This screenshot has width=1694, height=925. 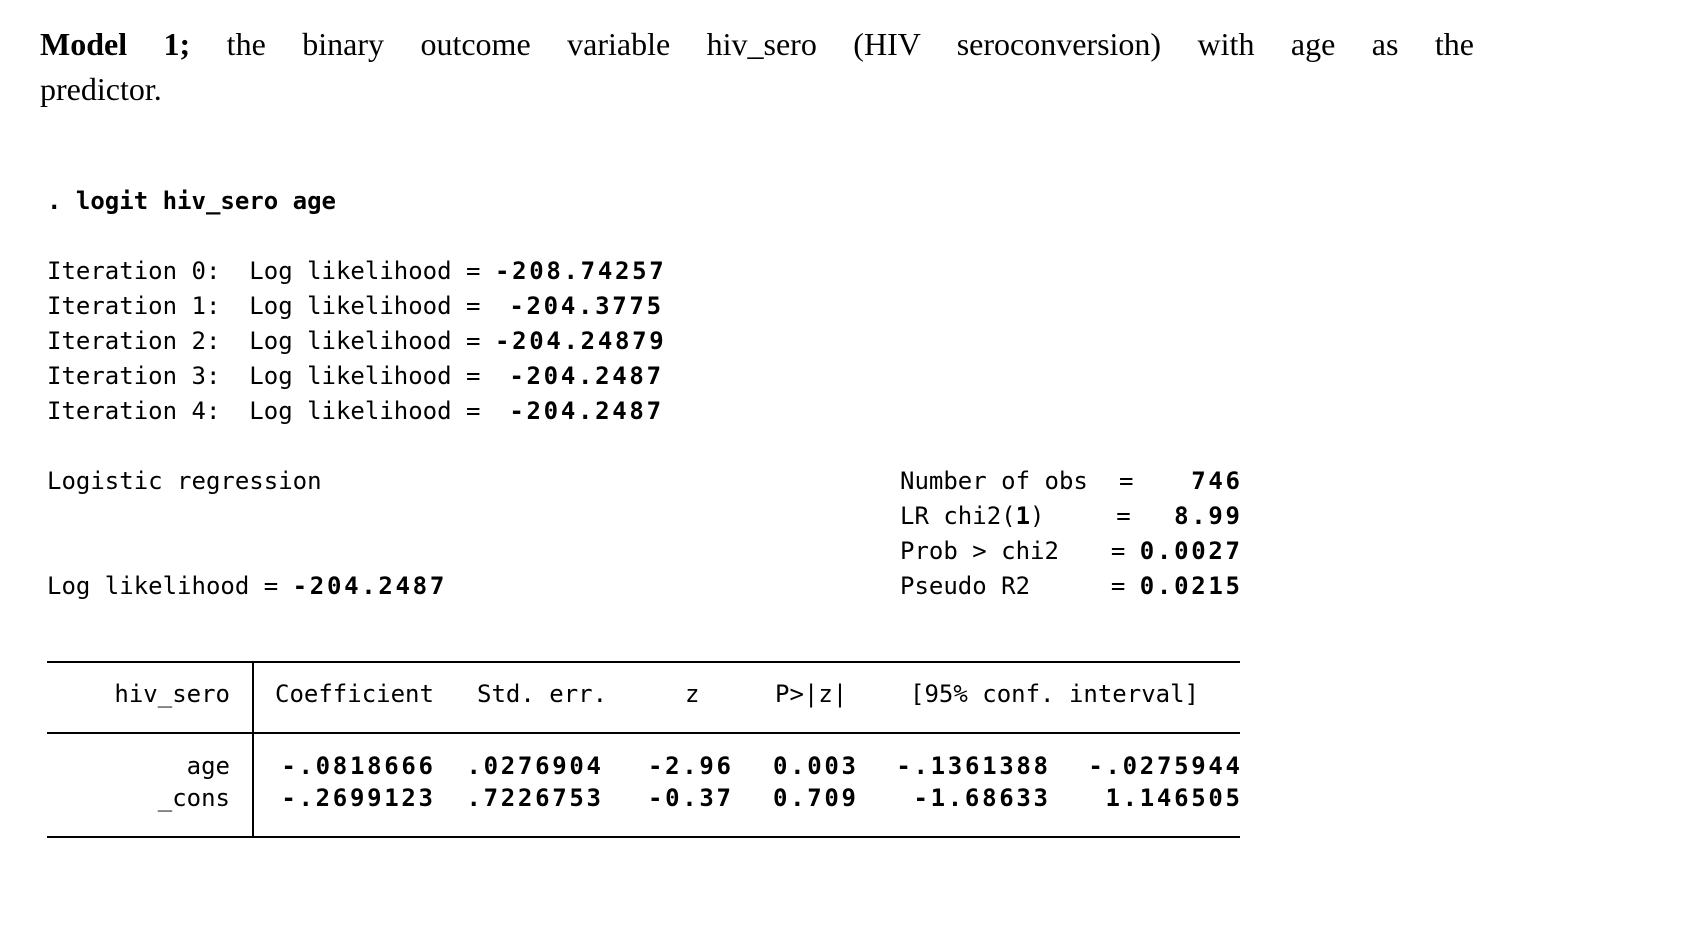 What do you see at coordinates (973, 766) in the screenshot?
I see `cell-ci-low: -.1361388` at bounding box center [973, 766].